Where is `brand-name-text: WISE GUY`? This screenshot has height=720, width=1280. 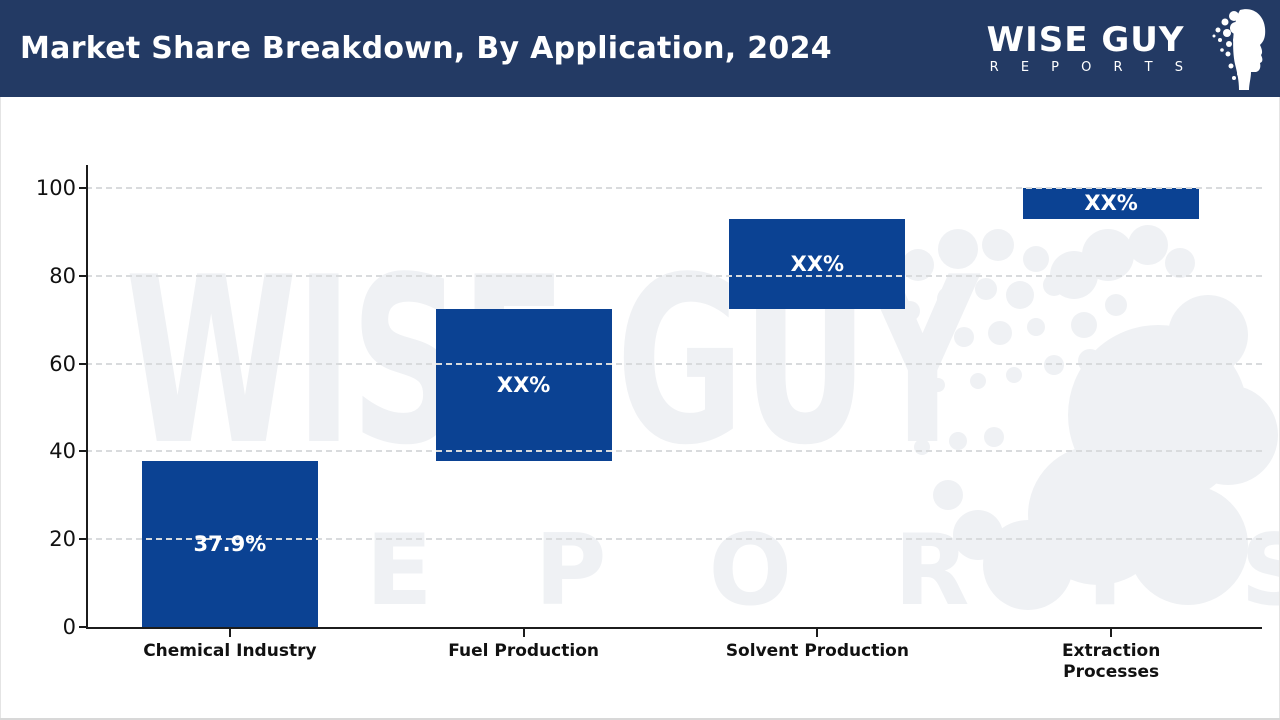
brand-name-text: WISE GUY is located at coordinates (1085, 39).